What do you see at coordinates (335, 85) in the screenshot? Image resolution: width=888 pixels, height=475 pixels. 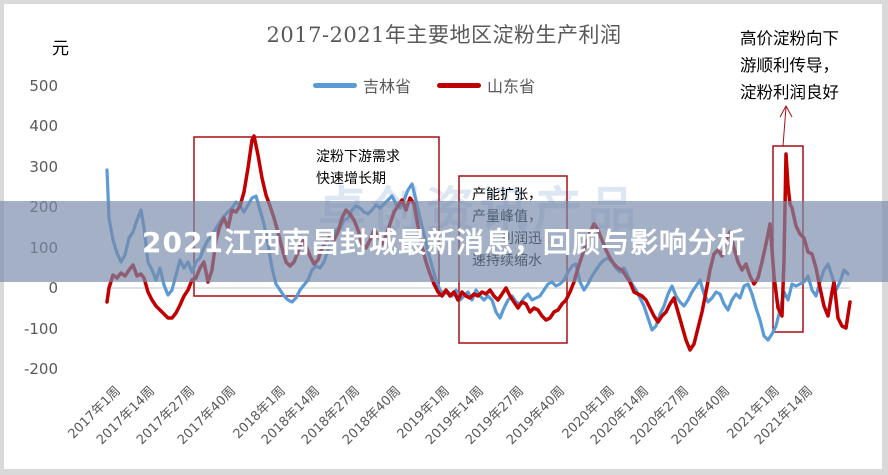 I see `legend-swatch-jilin` at bounding box center [335, 85].